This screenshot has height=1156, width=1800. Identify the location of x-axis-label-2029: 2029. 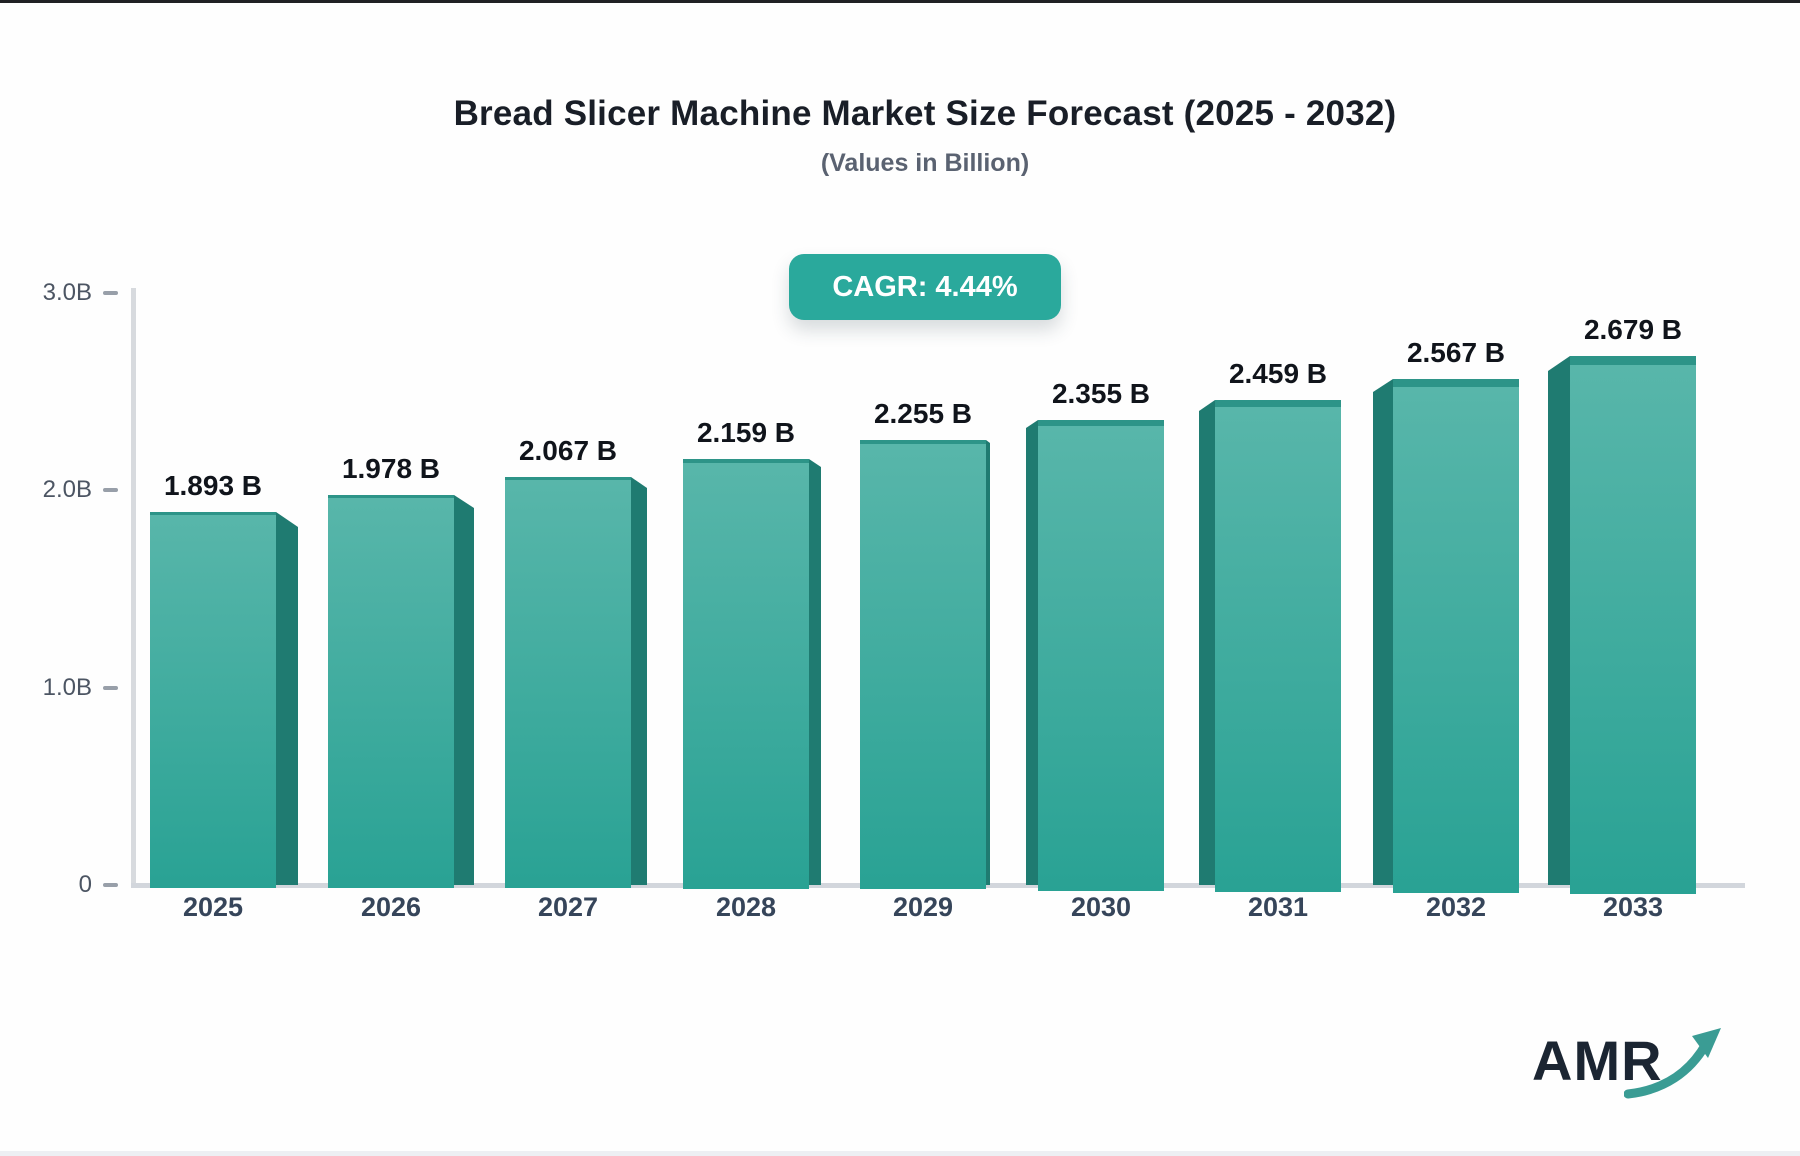
(923, 907).